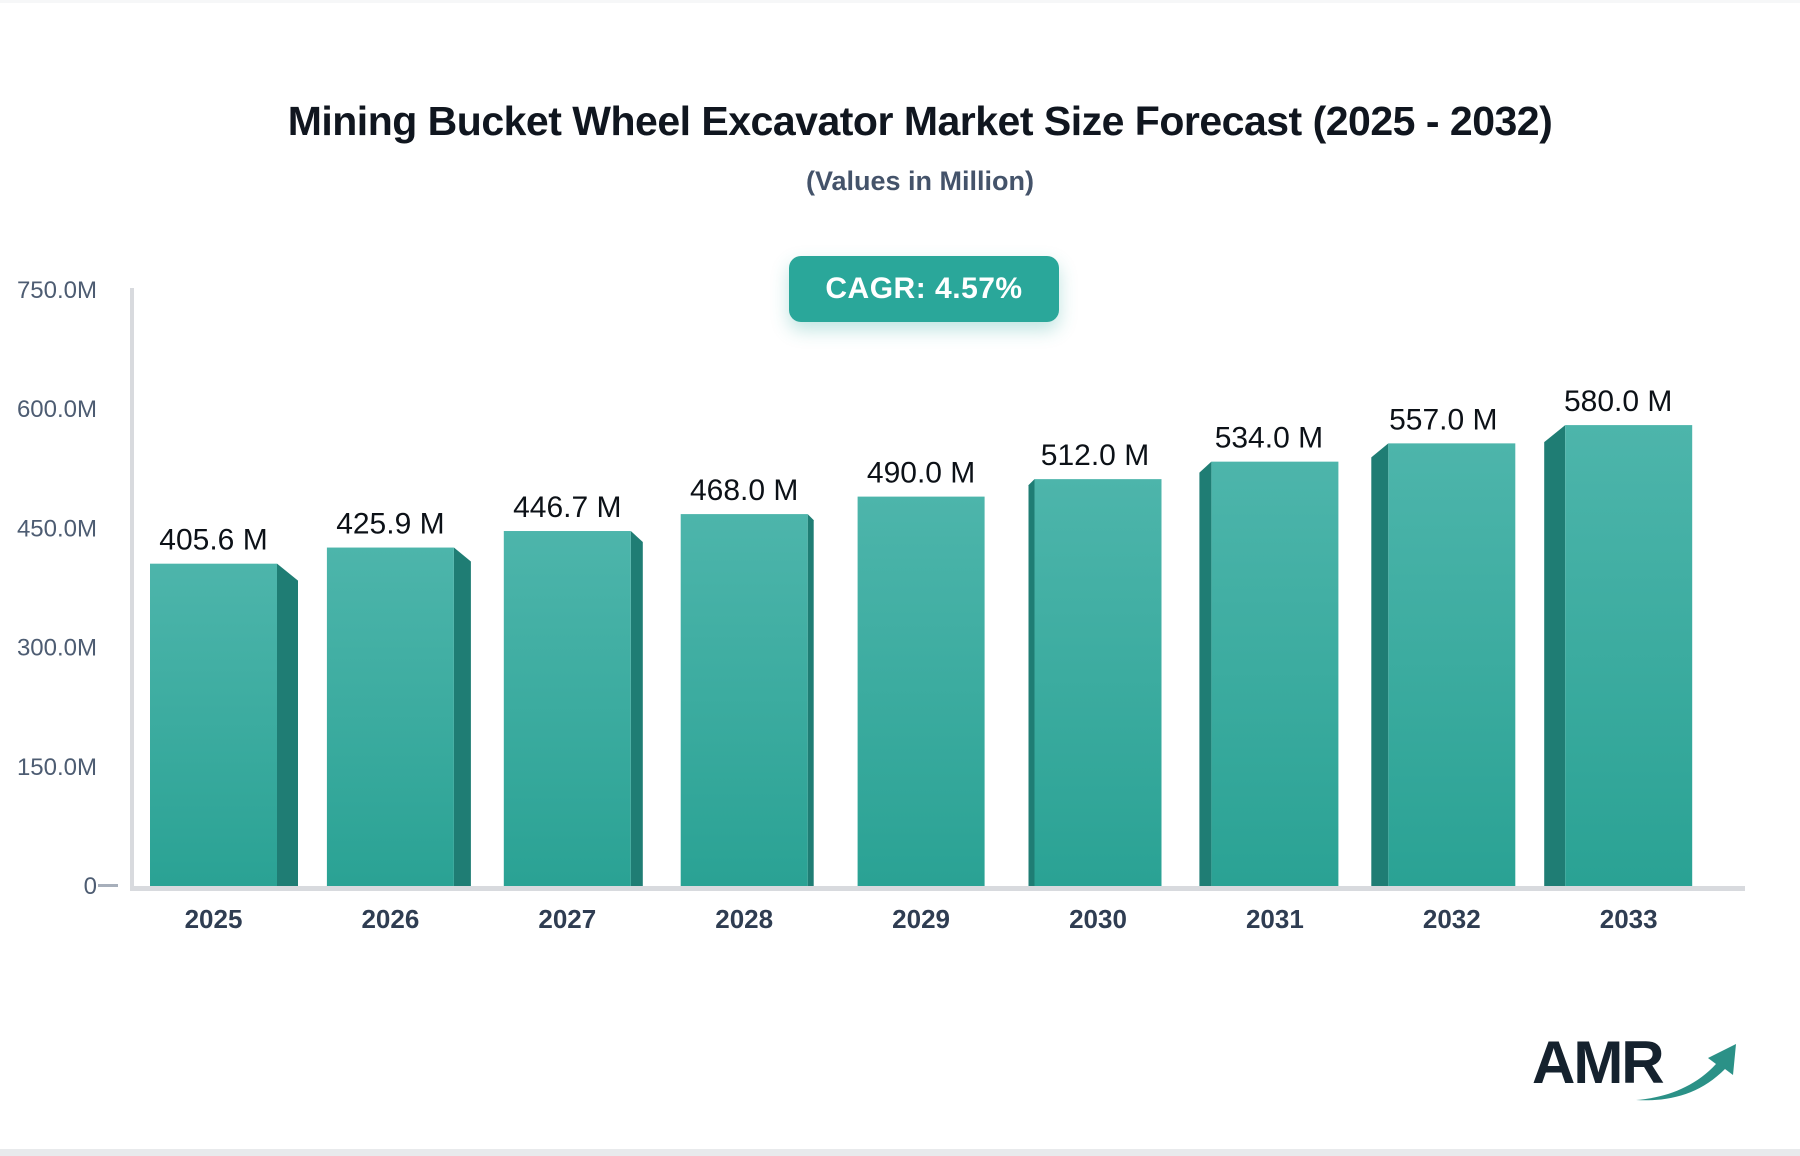  I want to click on bar-value-label: 512.0 M, so click(1095, 455).